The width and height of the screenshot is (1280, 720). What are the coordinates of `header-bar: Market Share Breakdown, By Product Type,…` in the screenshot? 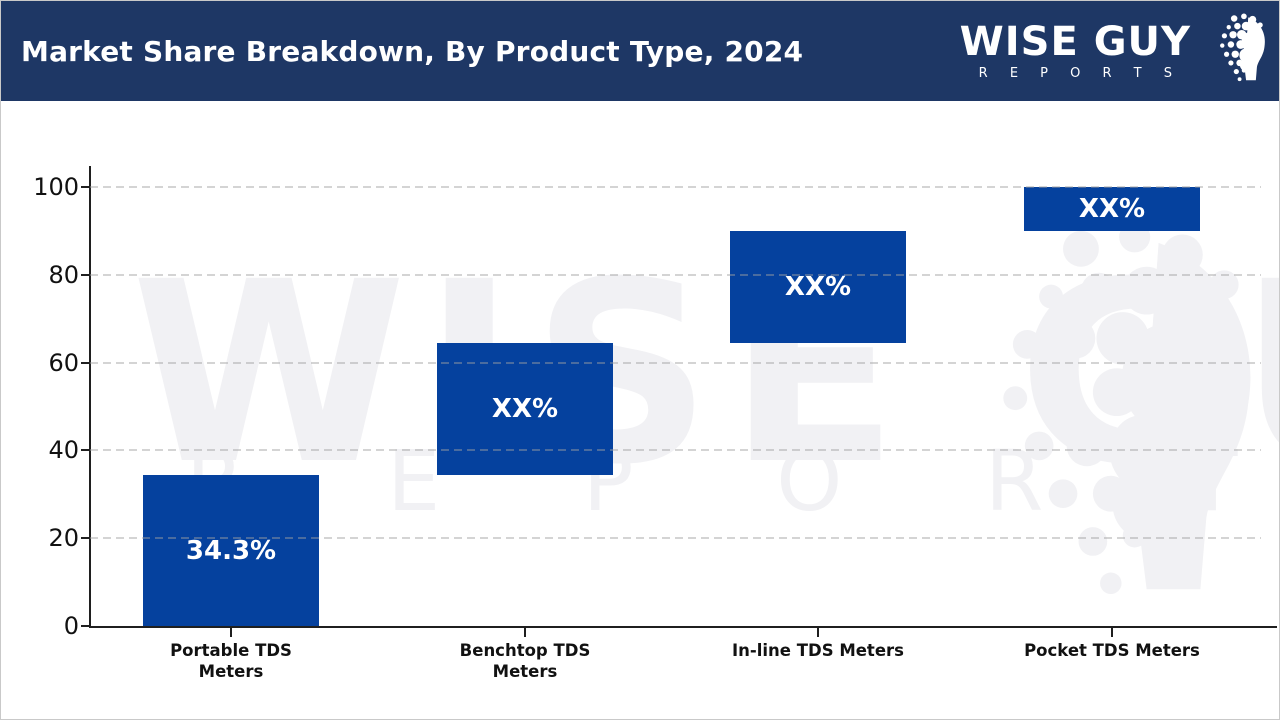 It's located at (640, 51).